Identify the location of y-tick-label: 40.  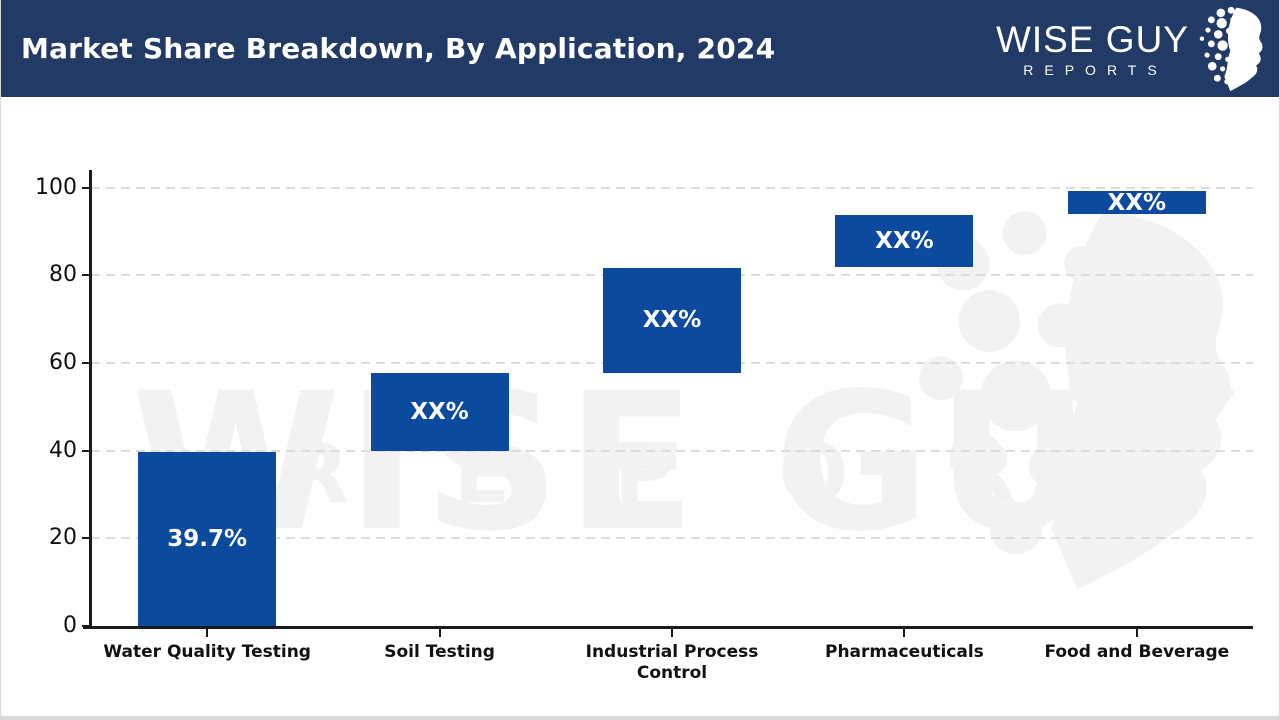
(63, 450).